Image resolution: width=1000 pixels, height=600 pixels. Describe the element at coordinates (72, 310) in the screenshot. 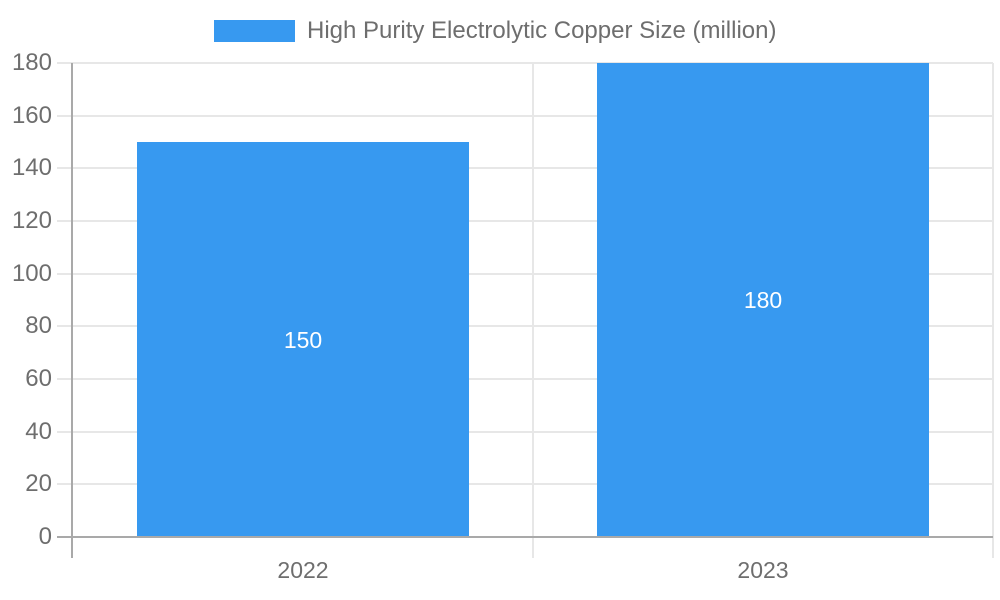

I see `y-axis-line` at that location.